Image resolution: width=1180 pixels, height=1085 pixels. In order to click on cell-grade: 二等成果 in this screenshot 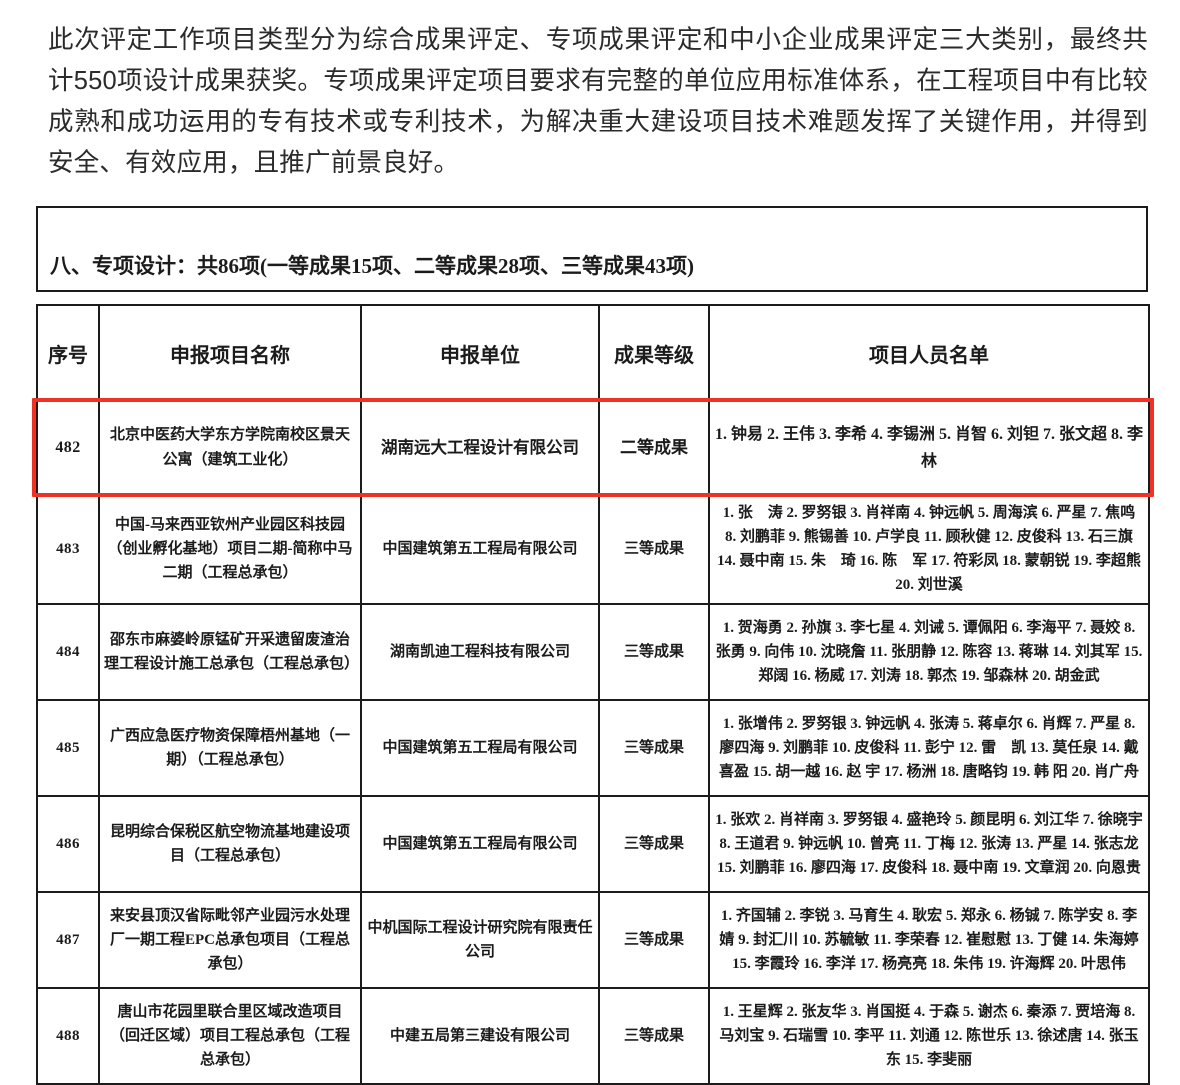, I will do `click(654, 447)`.